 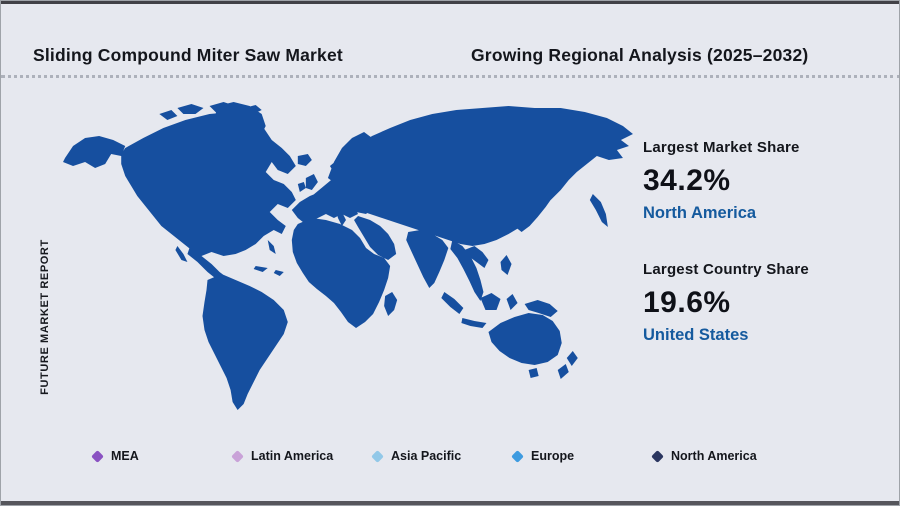 What do you see at coordinates (696, 335) in the screenshot?
I see `stat-region: United States` at bounding box center [696, 335].